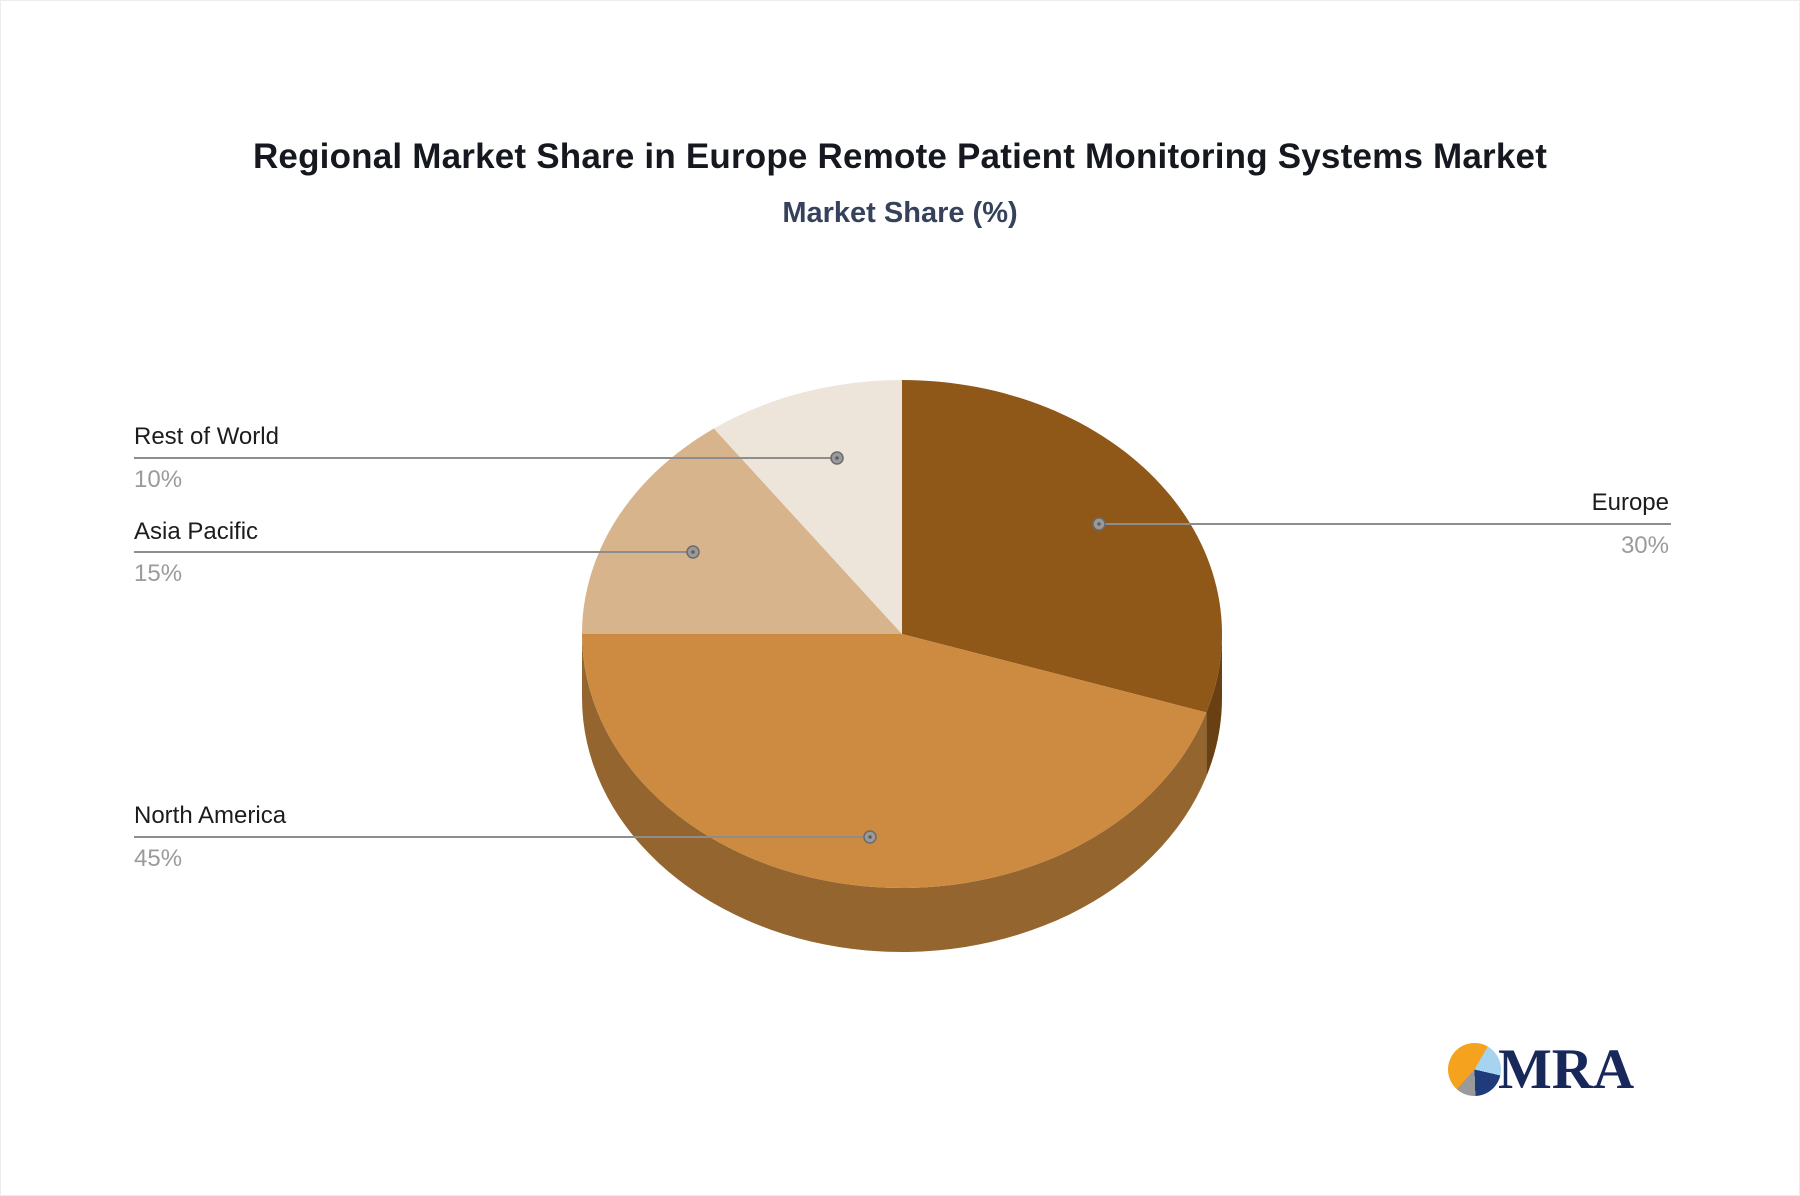  Describe the element at coordinates (1566, 1069) in the screenshot. I see `logo-text: MRA` at that location.